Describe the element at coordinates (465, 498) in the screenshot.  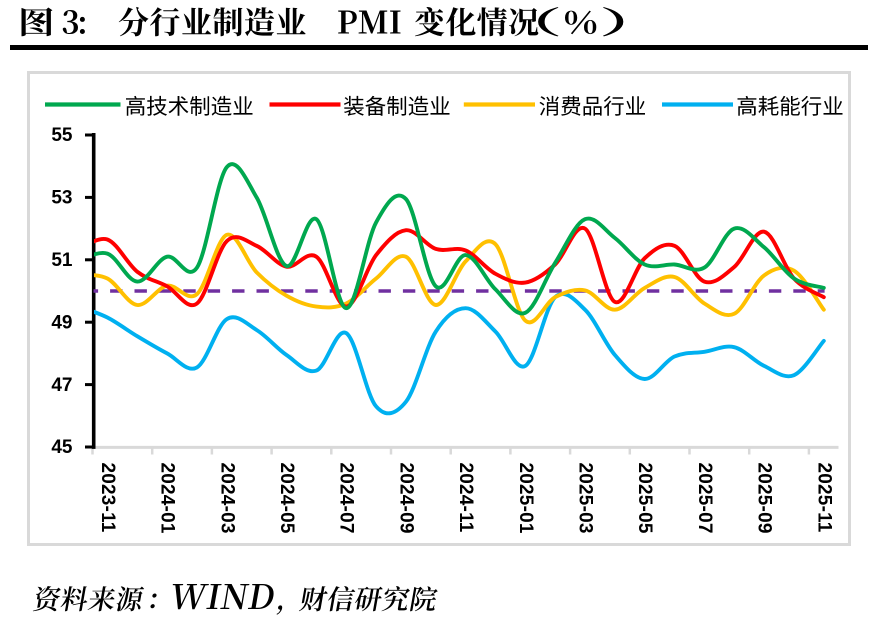
I see `svg-text: 2024-11` at that location.